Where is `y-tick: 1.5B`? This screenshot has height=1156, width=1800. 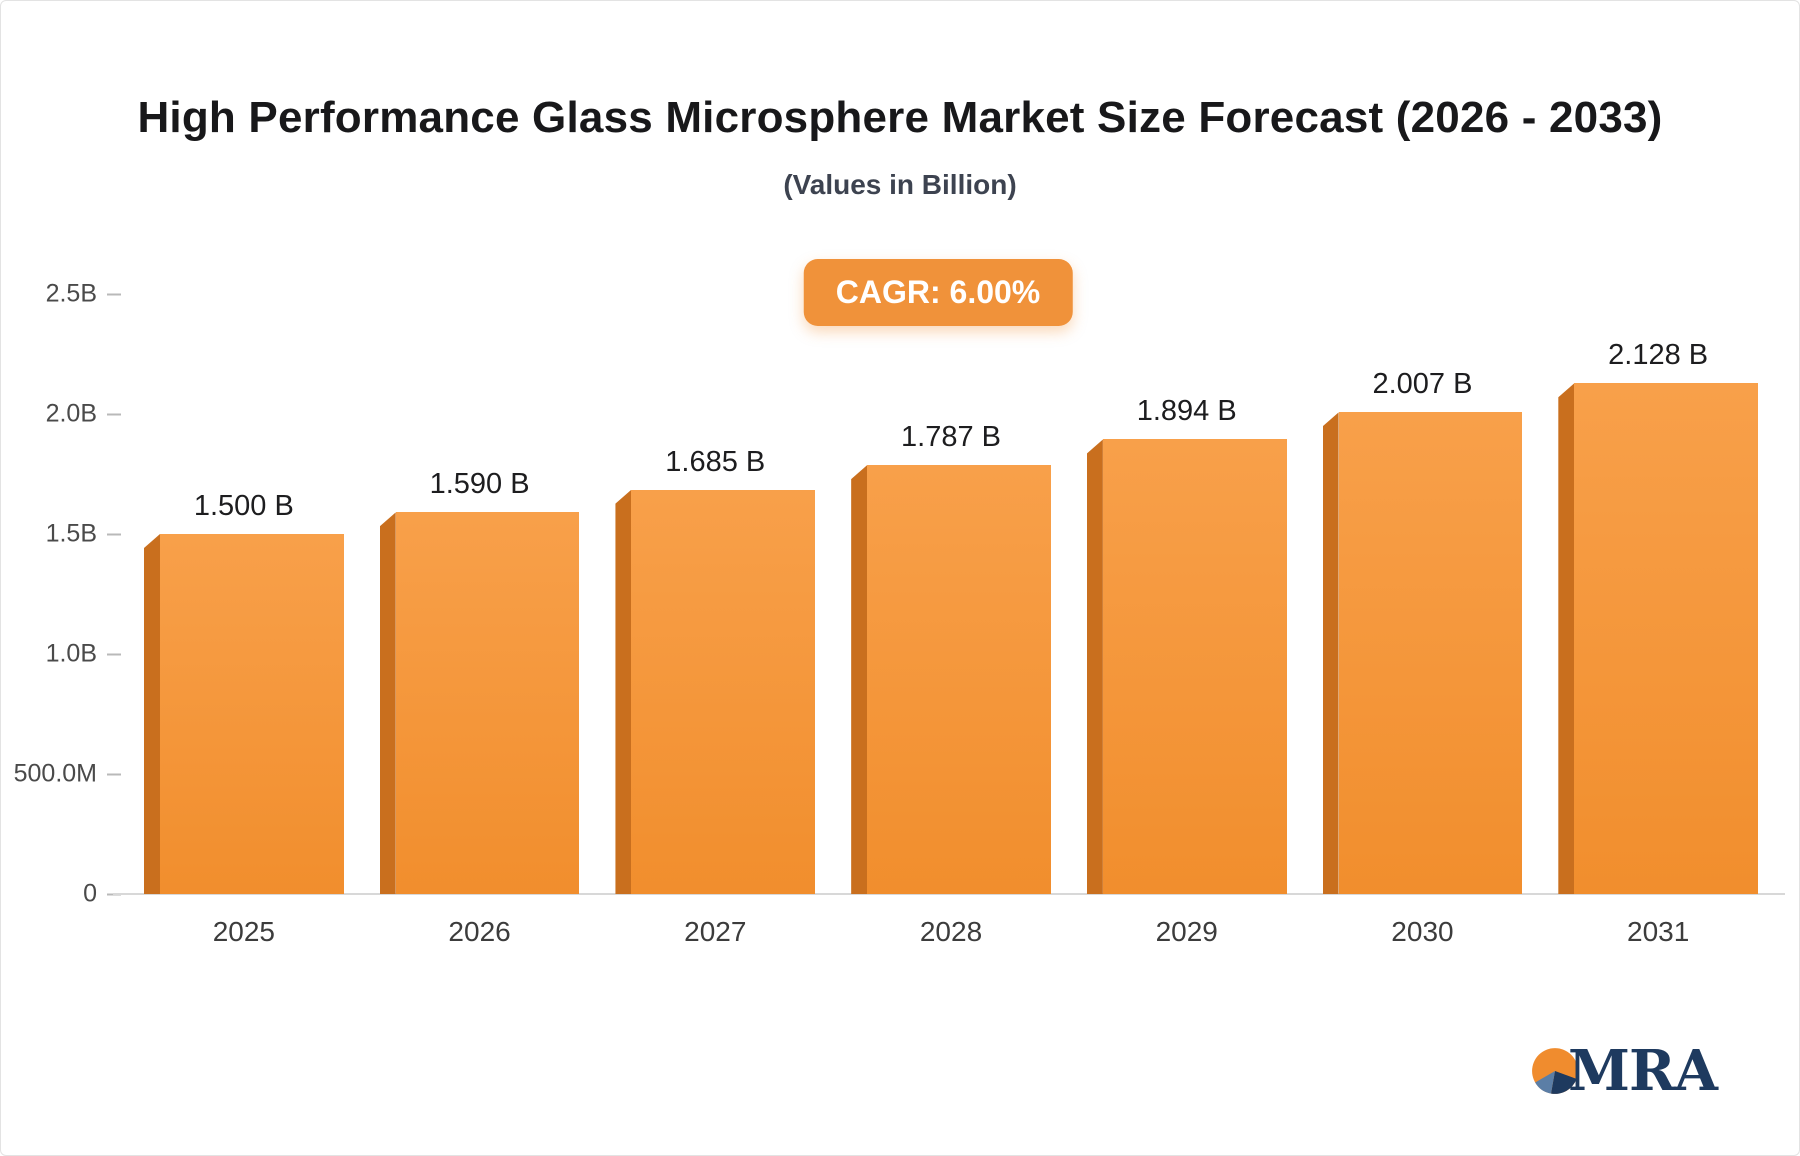 y-tick: 1.5B is located at coordinates (61, 534).